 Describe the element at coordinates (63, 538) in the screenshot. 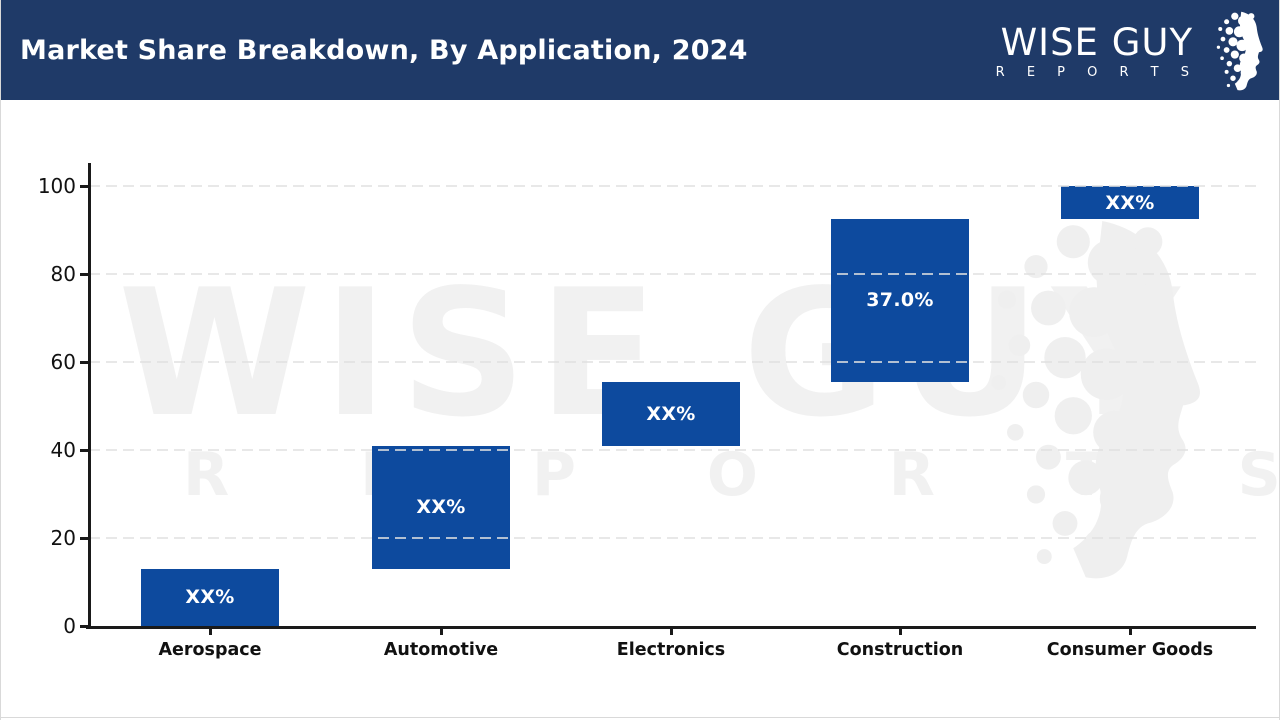

I see `y-tick-label-20: 20` at that location.